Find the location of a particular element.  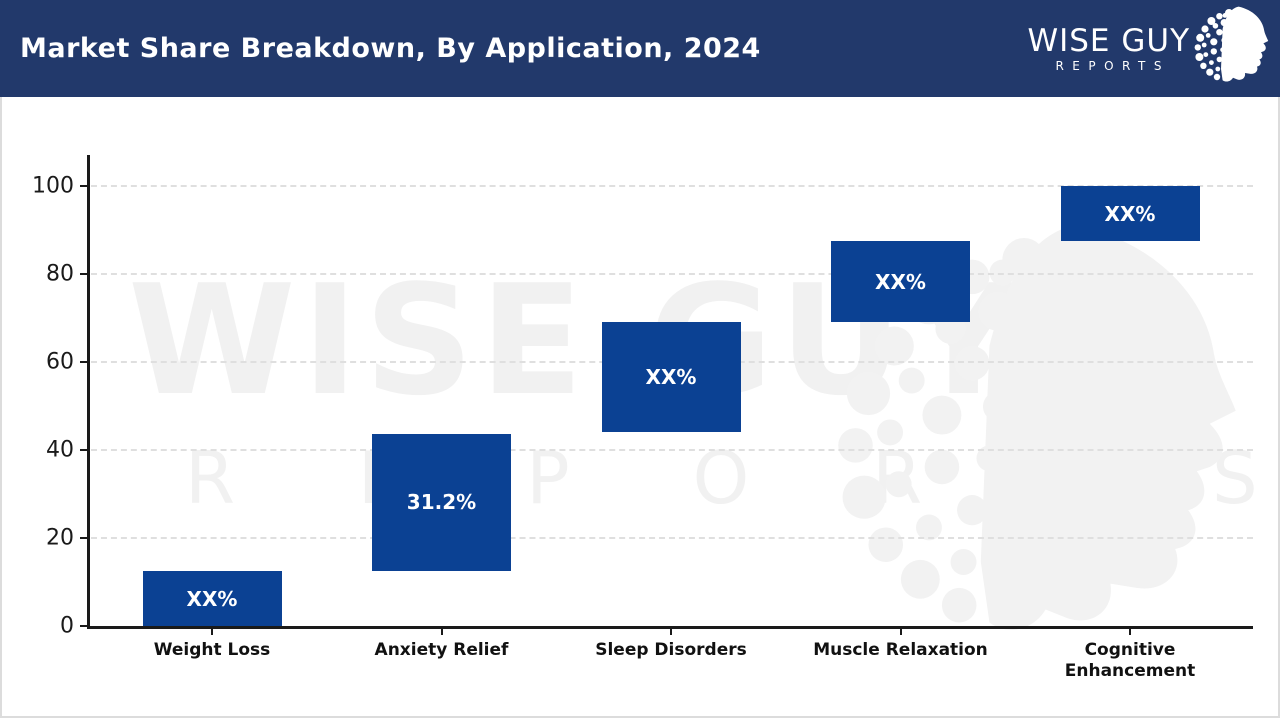

bar-value-label: 31.2% is located at coordinates (441, 502).